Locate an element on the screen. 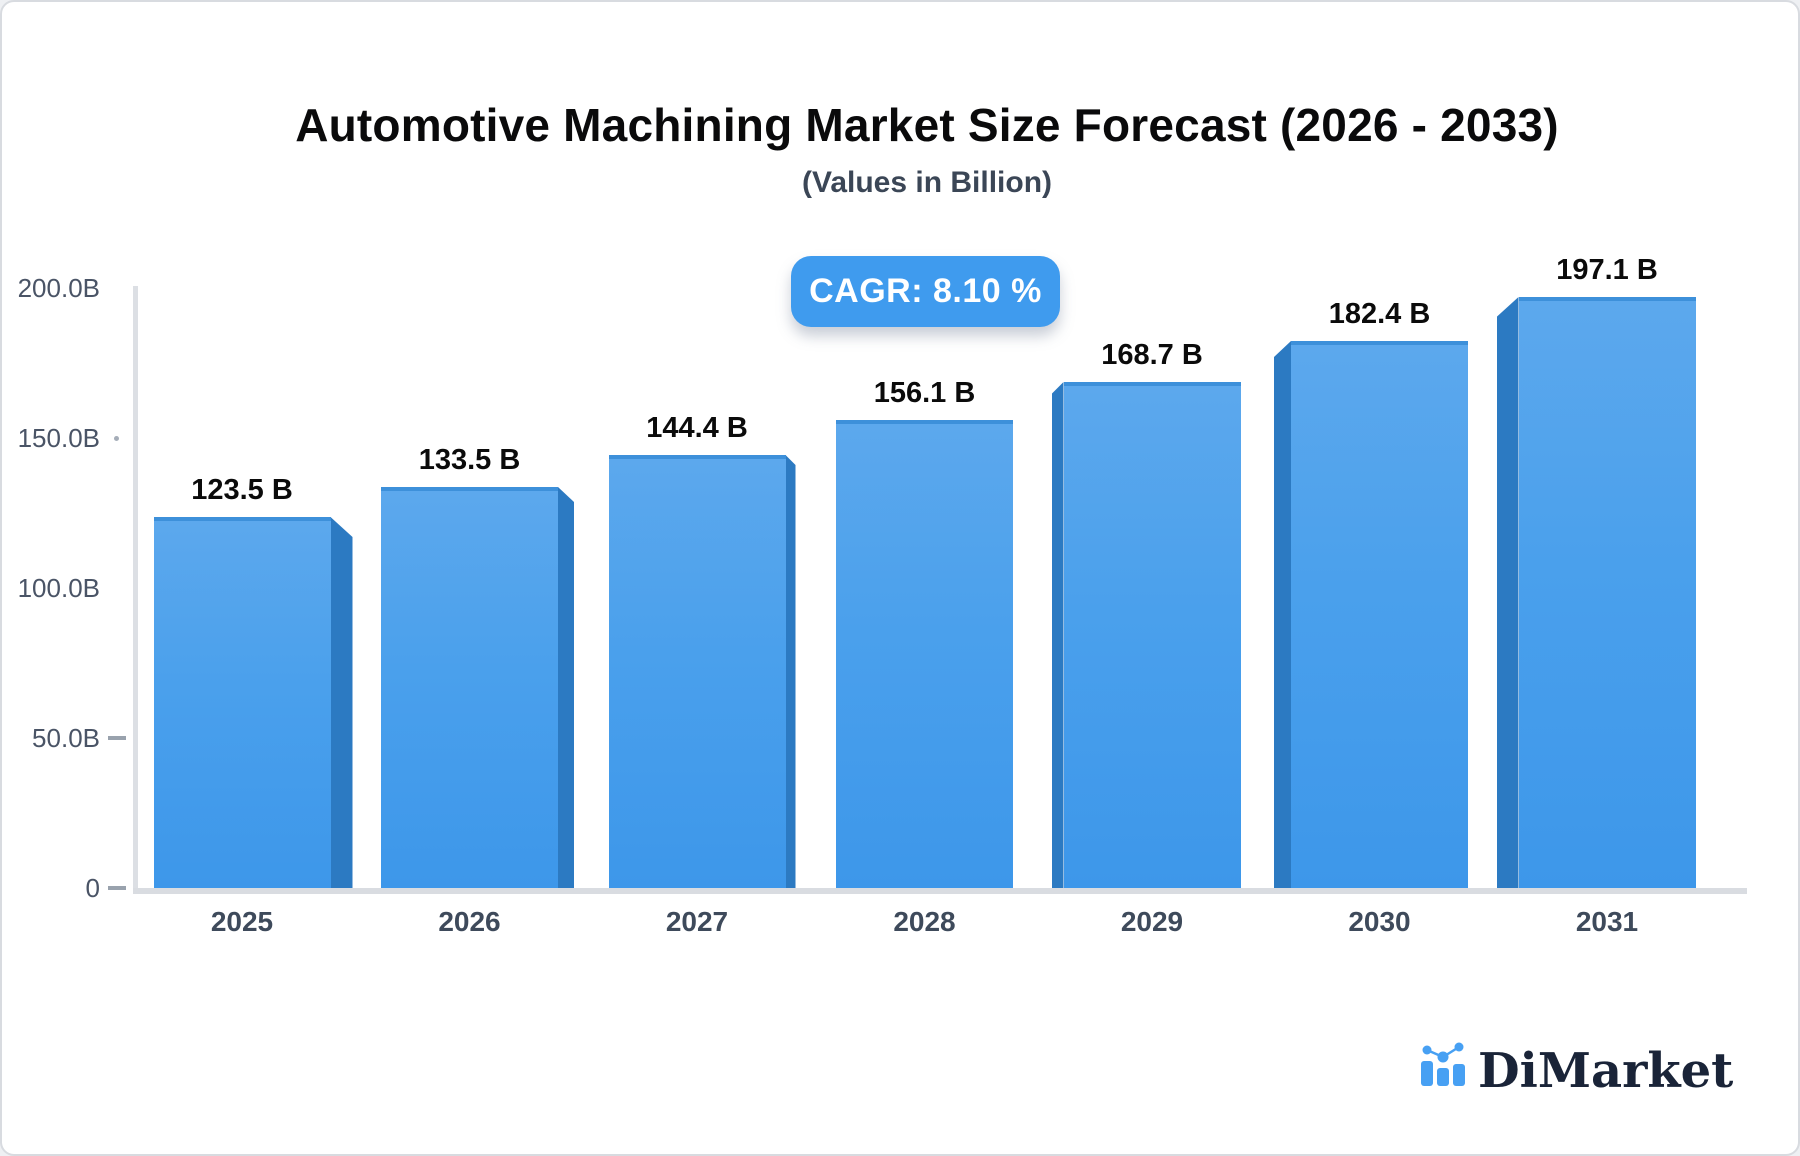 This screenshot has width=1800, height=1156. brand-name: DiMarket is located at coordinates (1606, 1071).